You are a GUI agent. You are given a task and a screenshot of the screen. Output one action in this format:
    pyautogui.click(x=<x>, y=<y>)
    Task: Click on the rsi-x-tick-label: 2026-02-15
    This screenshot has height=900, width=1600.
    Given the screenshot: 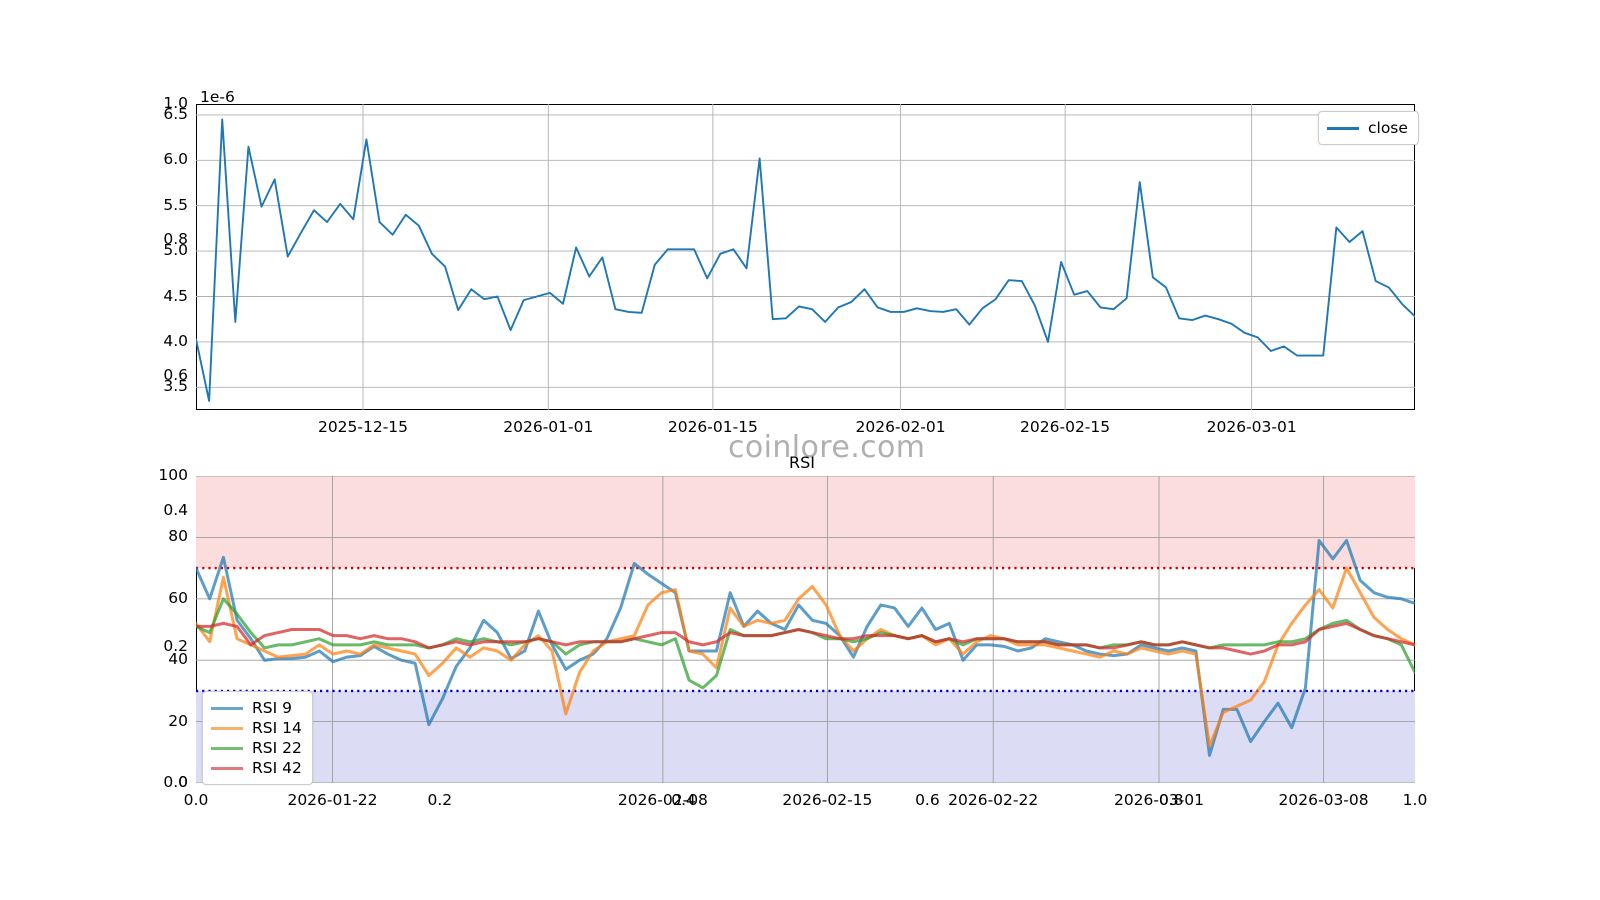 What is the action you would take?
    pyautogui.click(x=827, y=800)
    